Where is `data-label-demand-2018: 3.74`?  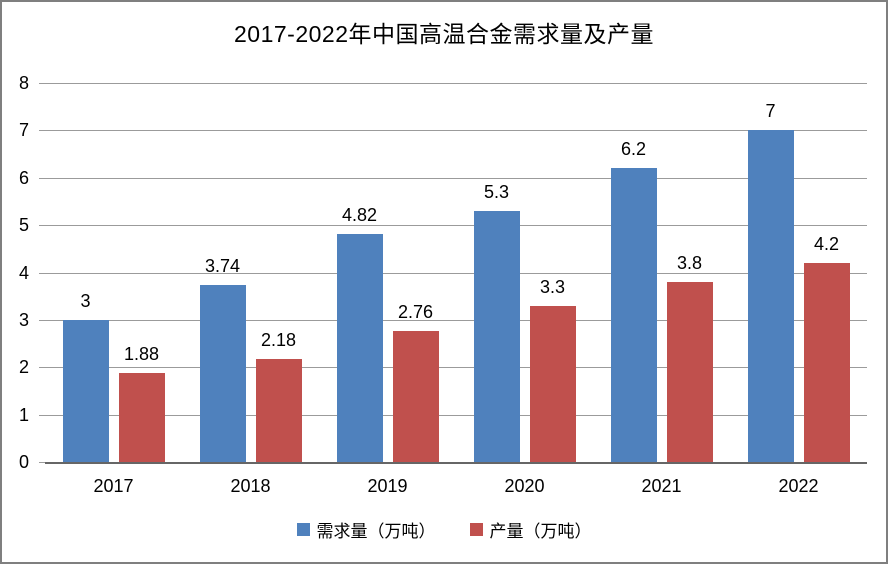 data-label-demand-2018: 3.74 is located at coordinates (222, 265).